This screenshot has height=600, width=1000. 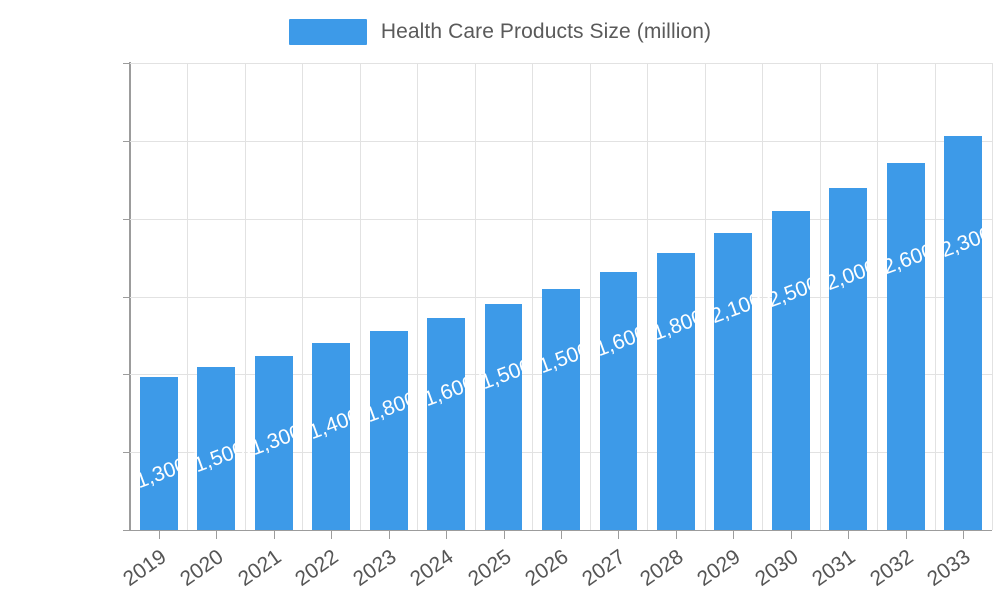 I want to click on x-tick-label-2025: 2025, so click(x=489, y=568).